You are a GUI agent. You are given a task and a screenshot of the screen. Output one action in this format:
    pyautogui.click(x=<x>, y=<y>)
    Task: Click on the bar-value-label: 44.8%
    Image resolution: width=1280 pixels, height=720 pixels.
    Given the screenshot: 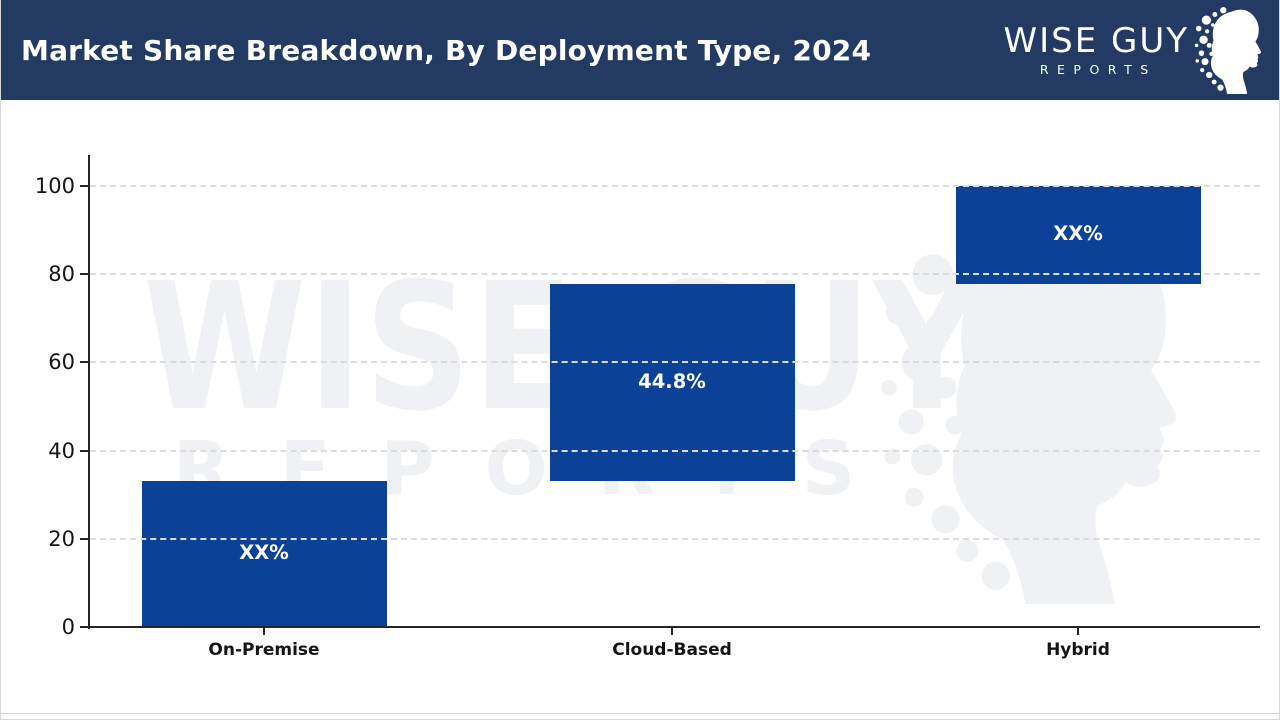 What is the action you would take?
    pyautogui.click(x=672, y=381)
    